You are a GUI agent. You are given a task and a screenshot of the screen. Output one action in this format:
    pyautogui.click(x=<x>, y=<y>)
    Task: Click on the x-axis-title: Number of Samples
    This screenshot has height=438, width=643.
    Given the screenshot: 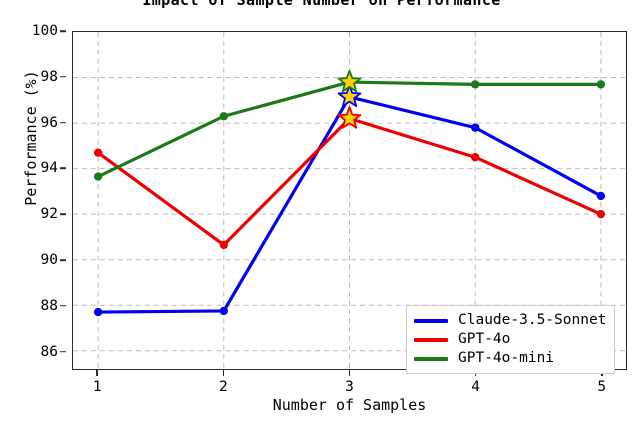 What is the action you would take?
    pyautogui.click(x=349, y=405)
    